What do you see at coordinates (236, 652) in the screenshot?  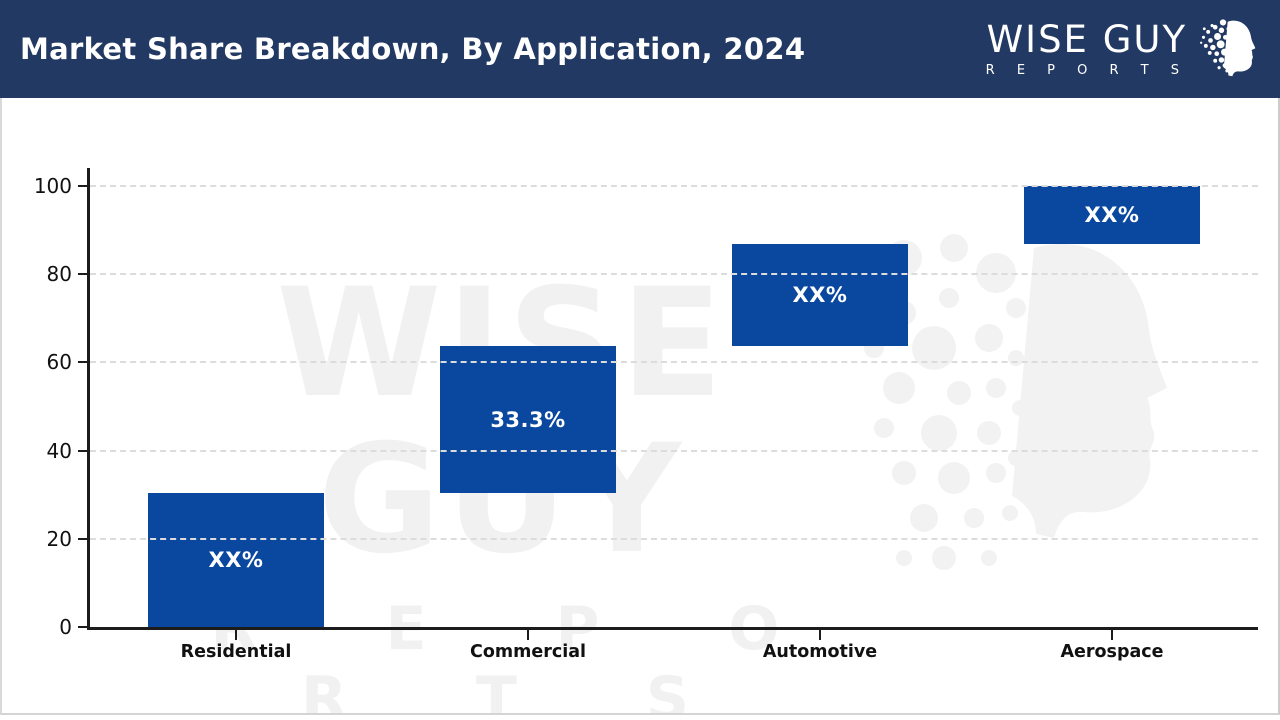 I see `x-axis-label-residential: Residential` at bounding box center [236, 652].